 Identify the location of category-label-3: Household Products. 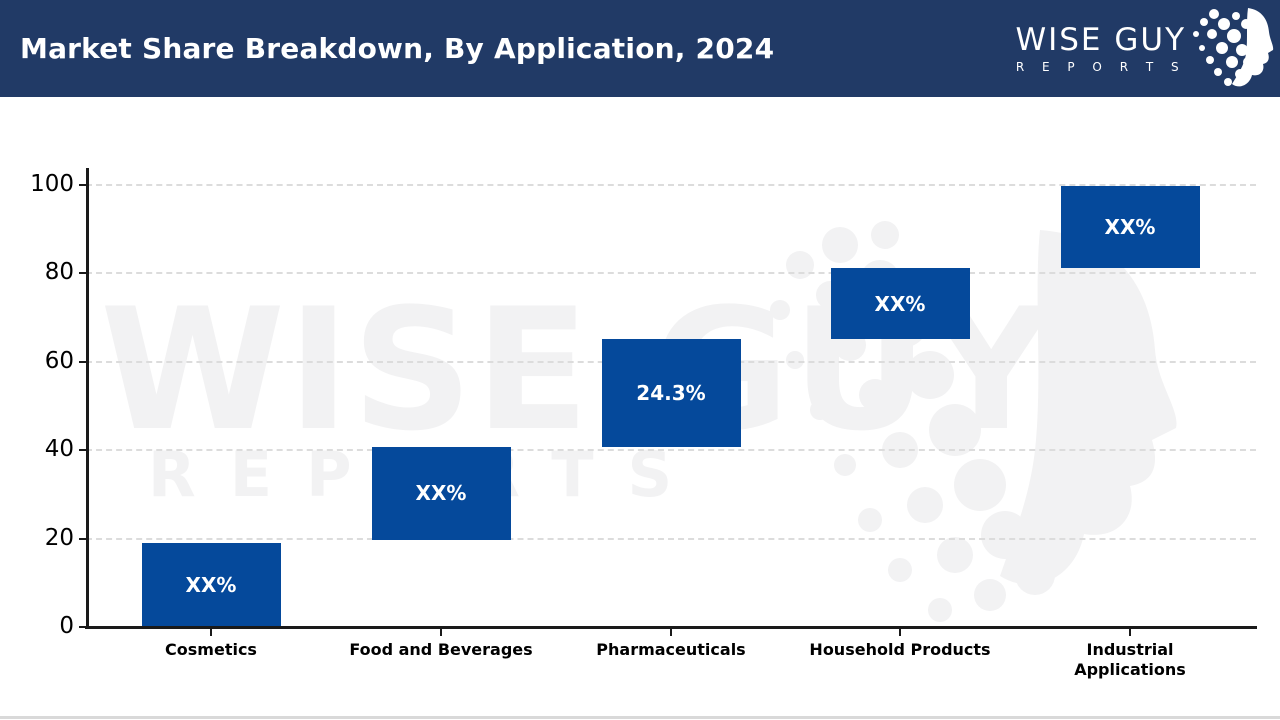
(900, 649).